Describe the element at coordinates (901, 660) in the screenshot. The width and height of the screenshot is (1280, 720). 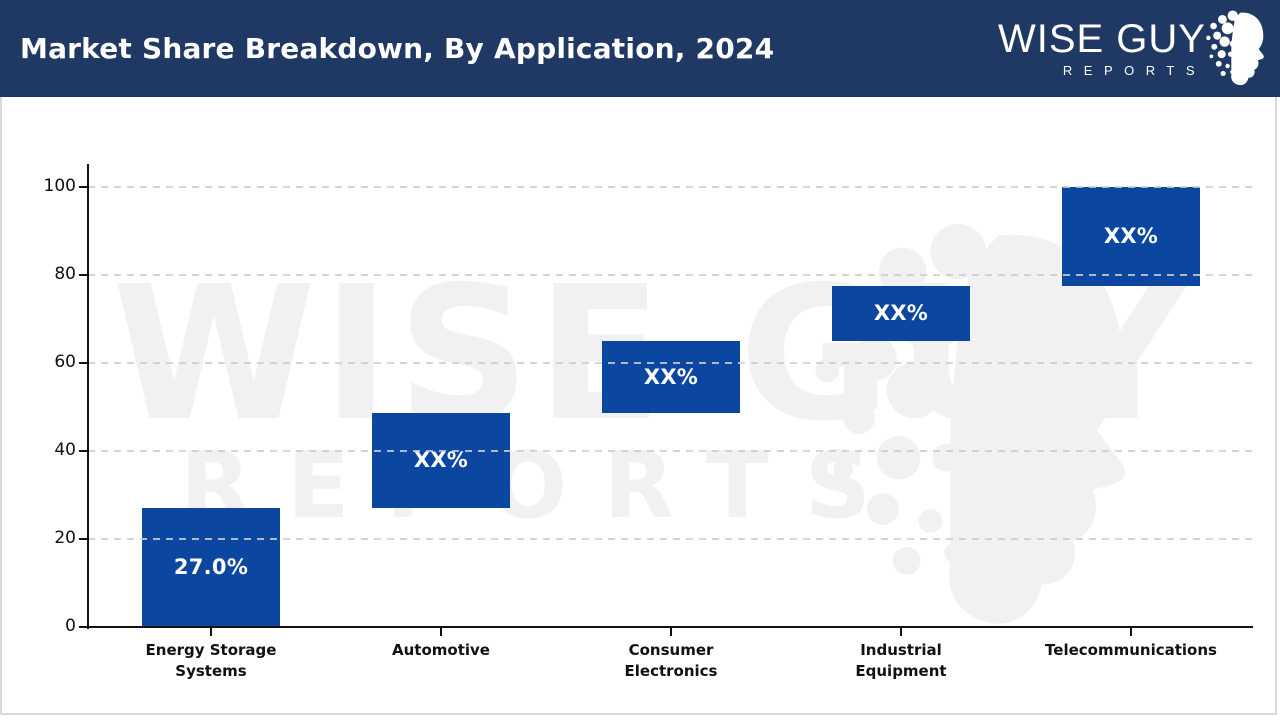
I see `category-label: Industrial Equipment` at that location.